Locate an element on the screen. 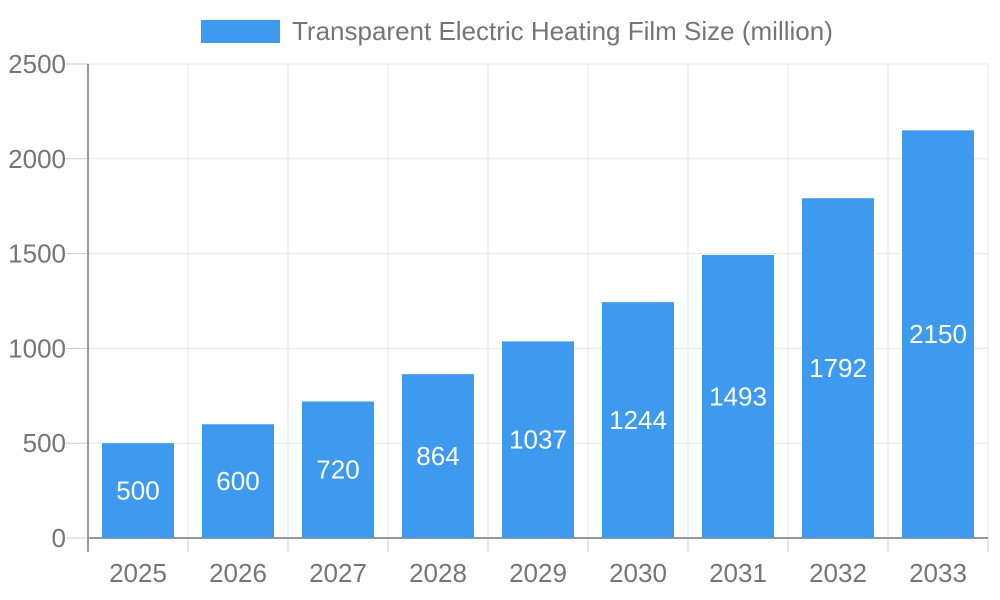 Image resolution: width=1000 pixels, height=600 pixels. x-tick-label: 2027 is located at coordinates (338, 573).